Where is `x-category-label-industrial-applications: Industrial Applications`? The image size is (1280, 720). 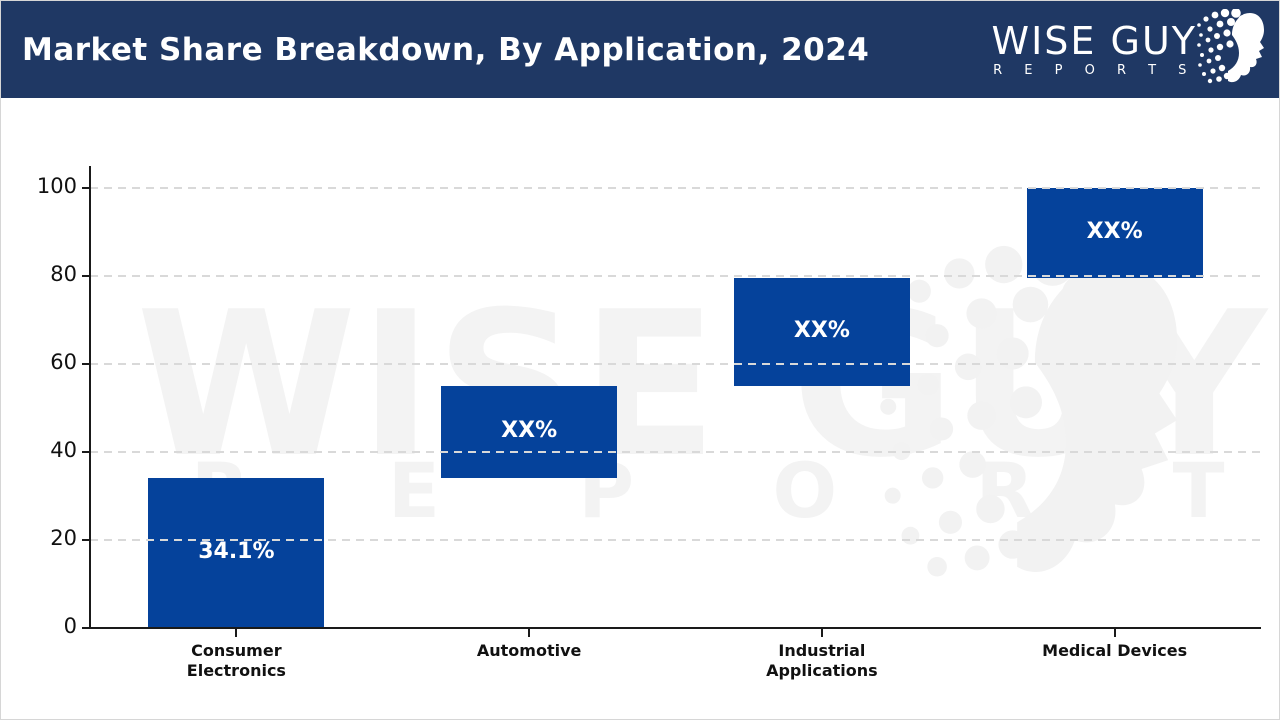
x-category-label-industrial-applications: Industrial Applications is located at coordinates (822, 661).